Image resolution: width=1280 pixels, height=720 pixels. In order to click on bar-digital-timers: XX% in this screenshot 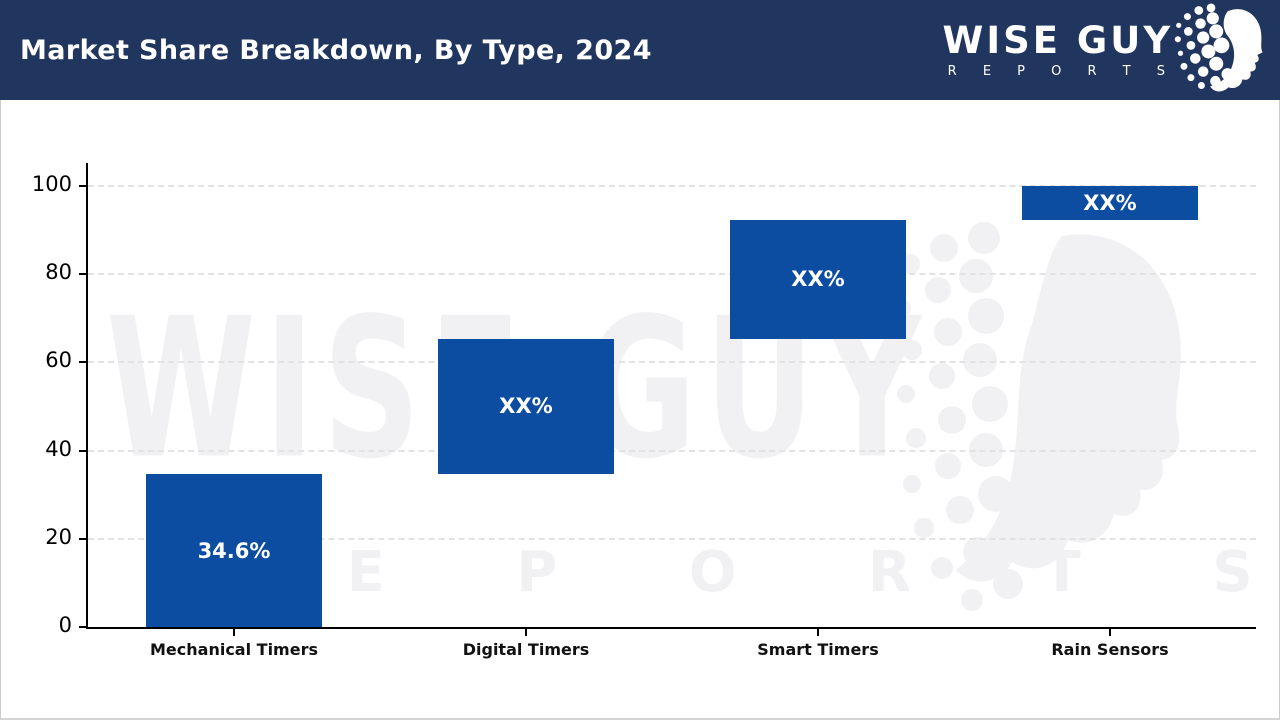, I will do `click(526, 406)`.